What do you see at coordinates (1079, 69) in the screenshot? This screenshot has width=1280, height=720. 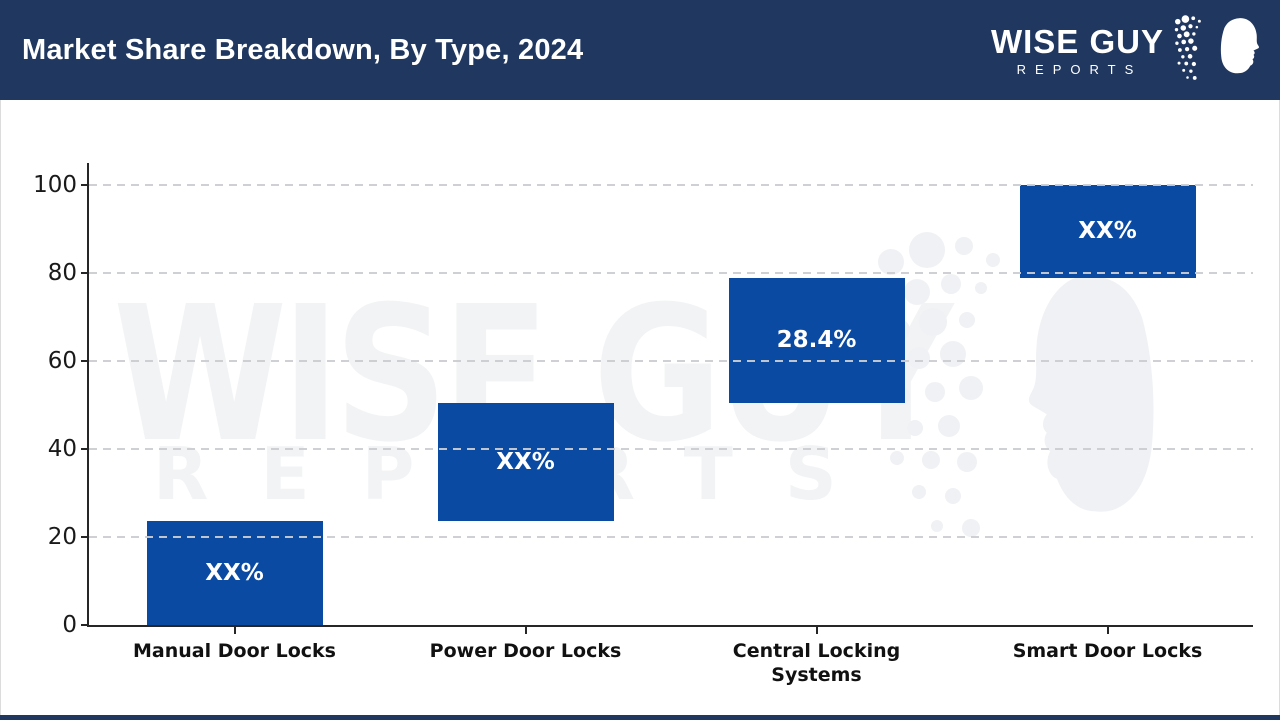 I see `brand-subname: REPORTS` at bounding box center [1079, 69].